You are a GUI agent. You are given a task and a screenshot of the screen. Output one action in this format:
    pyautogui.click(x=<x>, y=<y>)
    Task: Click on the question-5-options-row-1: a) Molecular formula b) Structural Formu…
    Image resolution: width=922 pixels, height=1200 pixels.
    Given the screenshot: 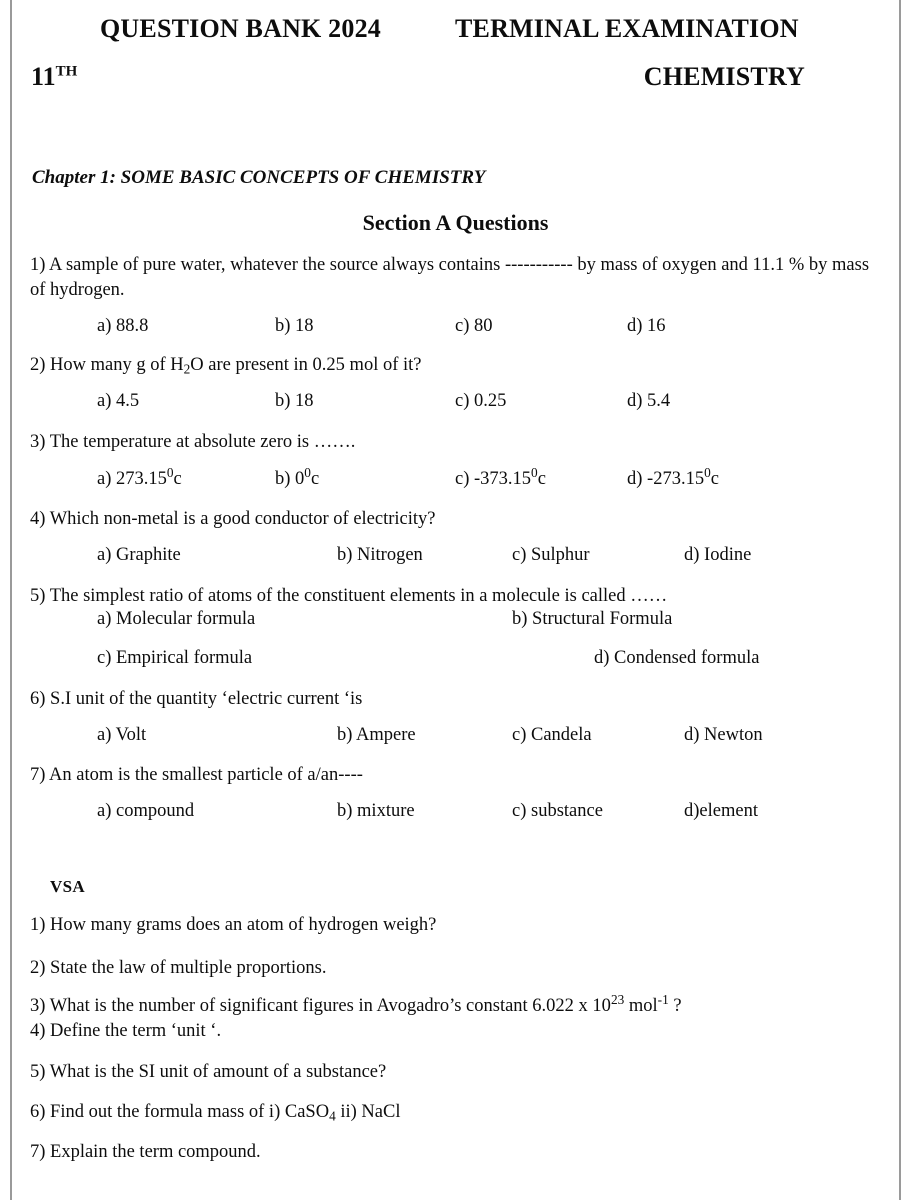 What is the action you would take?
    pyautogui.click(x=455, y=622)
    